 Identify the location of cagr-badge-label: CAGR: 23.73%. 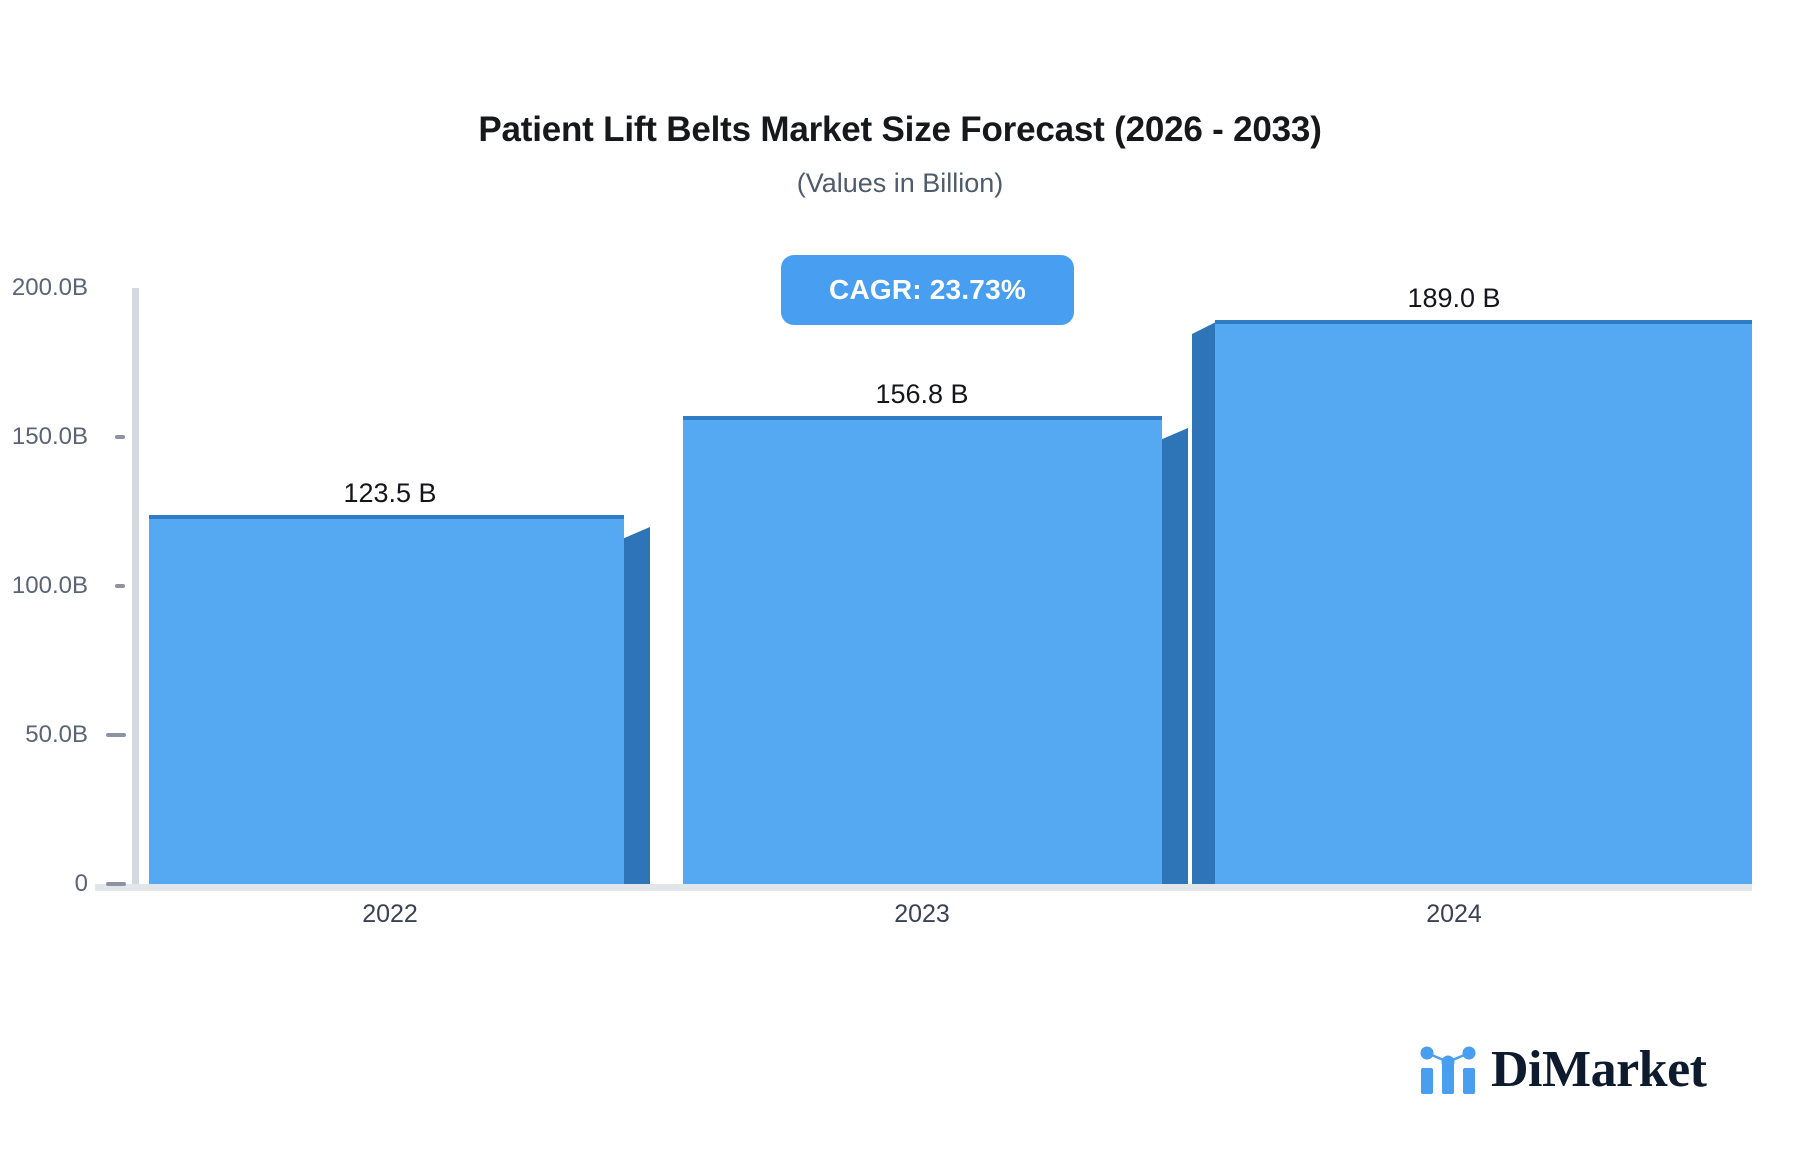
(927, 289).